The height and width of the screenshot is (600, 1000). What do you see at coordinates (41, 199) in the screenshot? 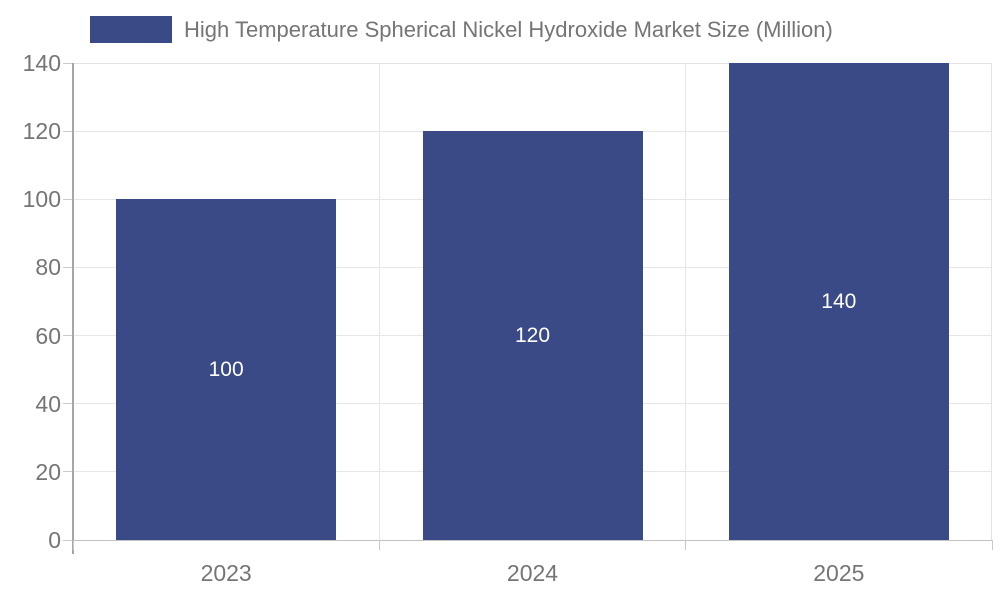
I see `y-tick-label: 100` at bounding box center [41, 199].